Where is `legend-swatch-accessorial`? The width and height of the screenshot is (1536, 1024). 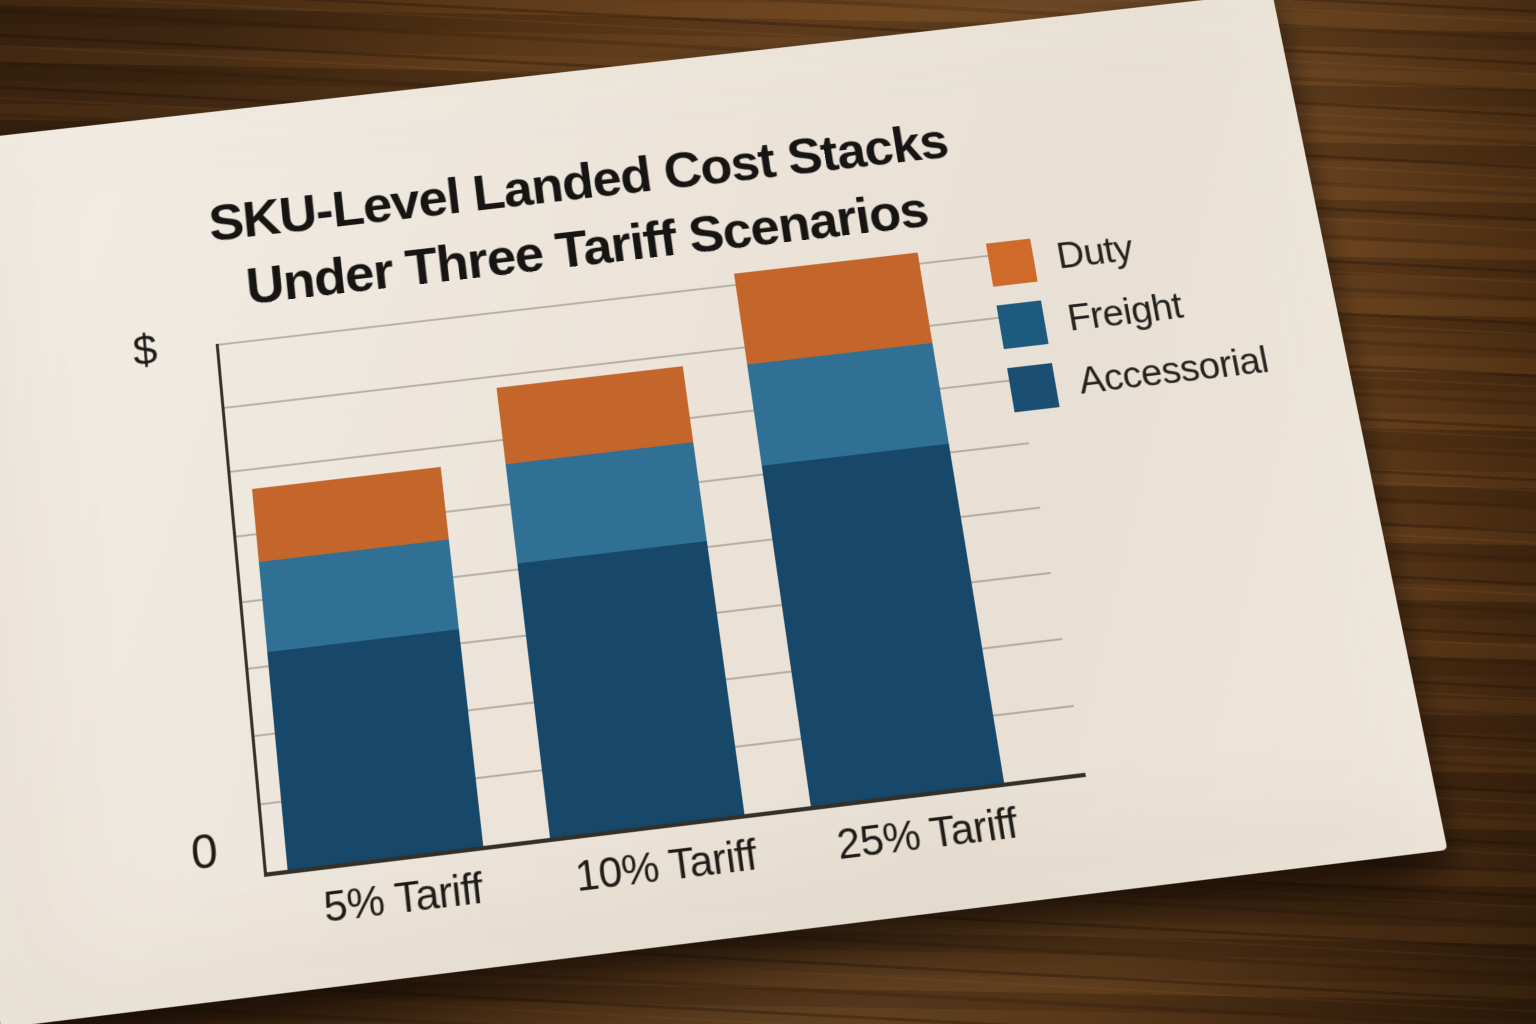 legend-swatch-accessorial is located at coordinates (1033, 387).